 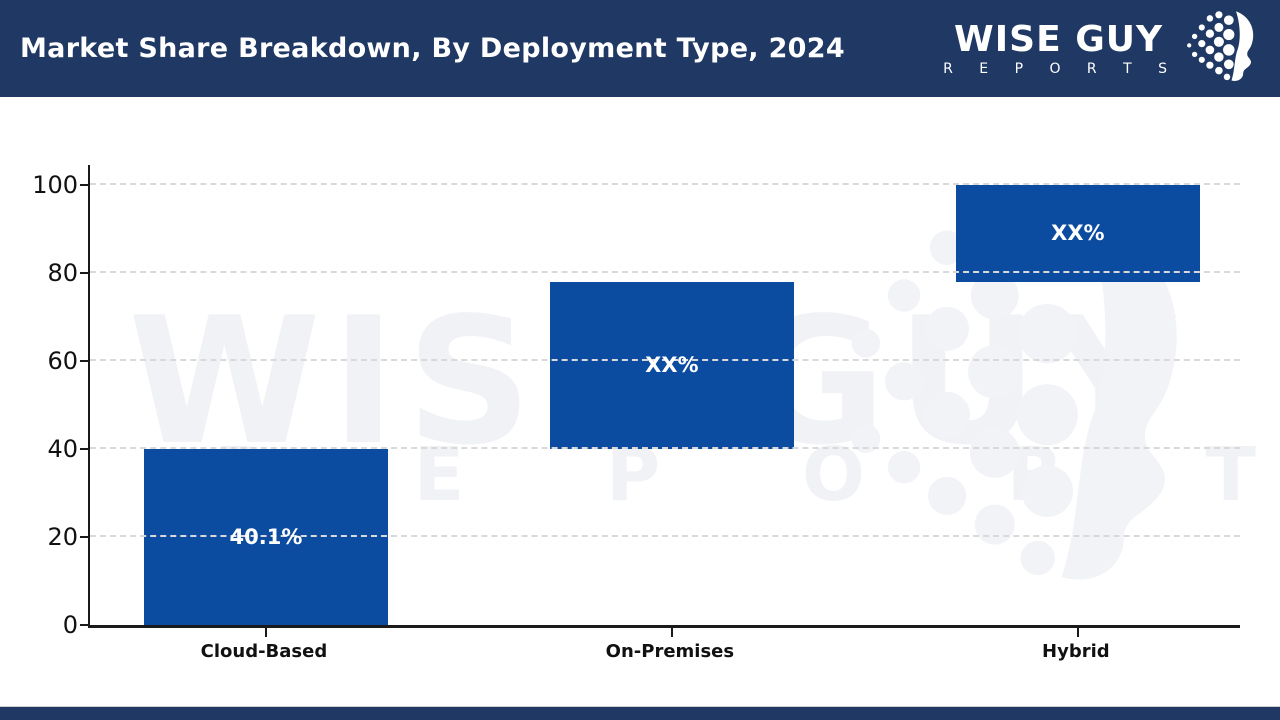 What do you see at coordinates (640, 713) in the screenshot?
I see `footer-bar` at bounding box center [640, 713].